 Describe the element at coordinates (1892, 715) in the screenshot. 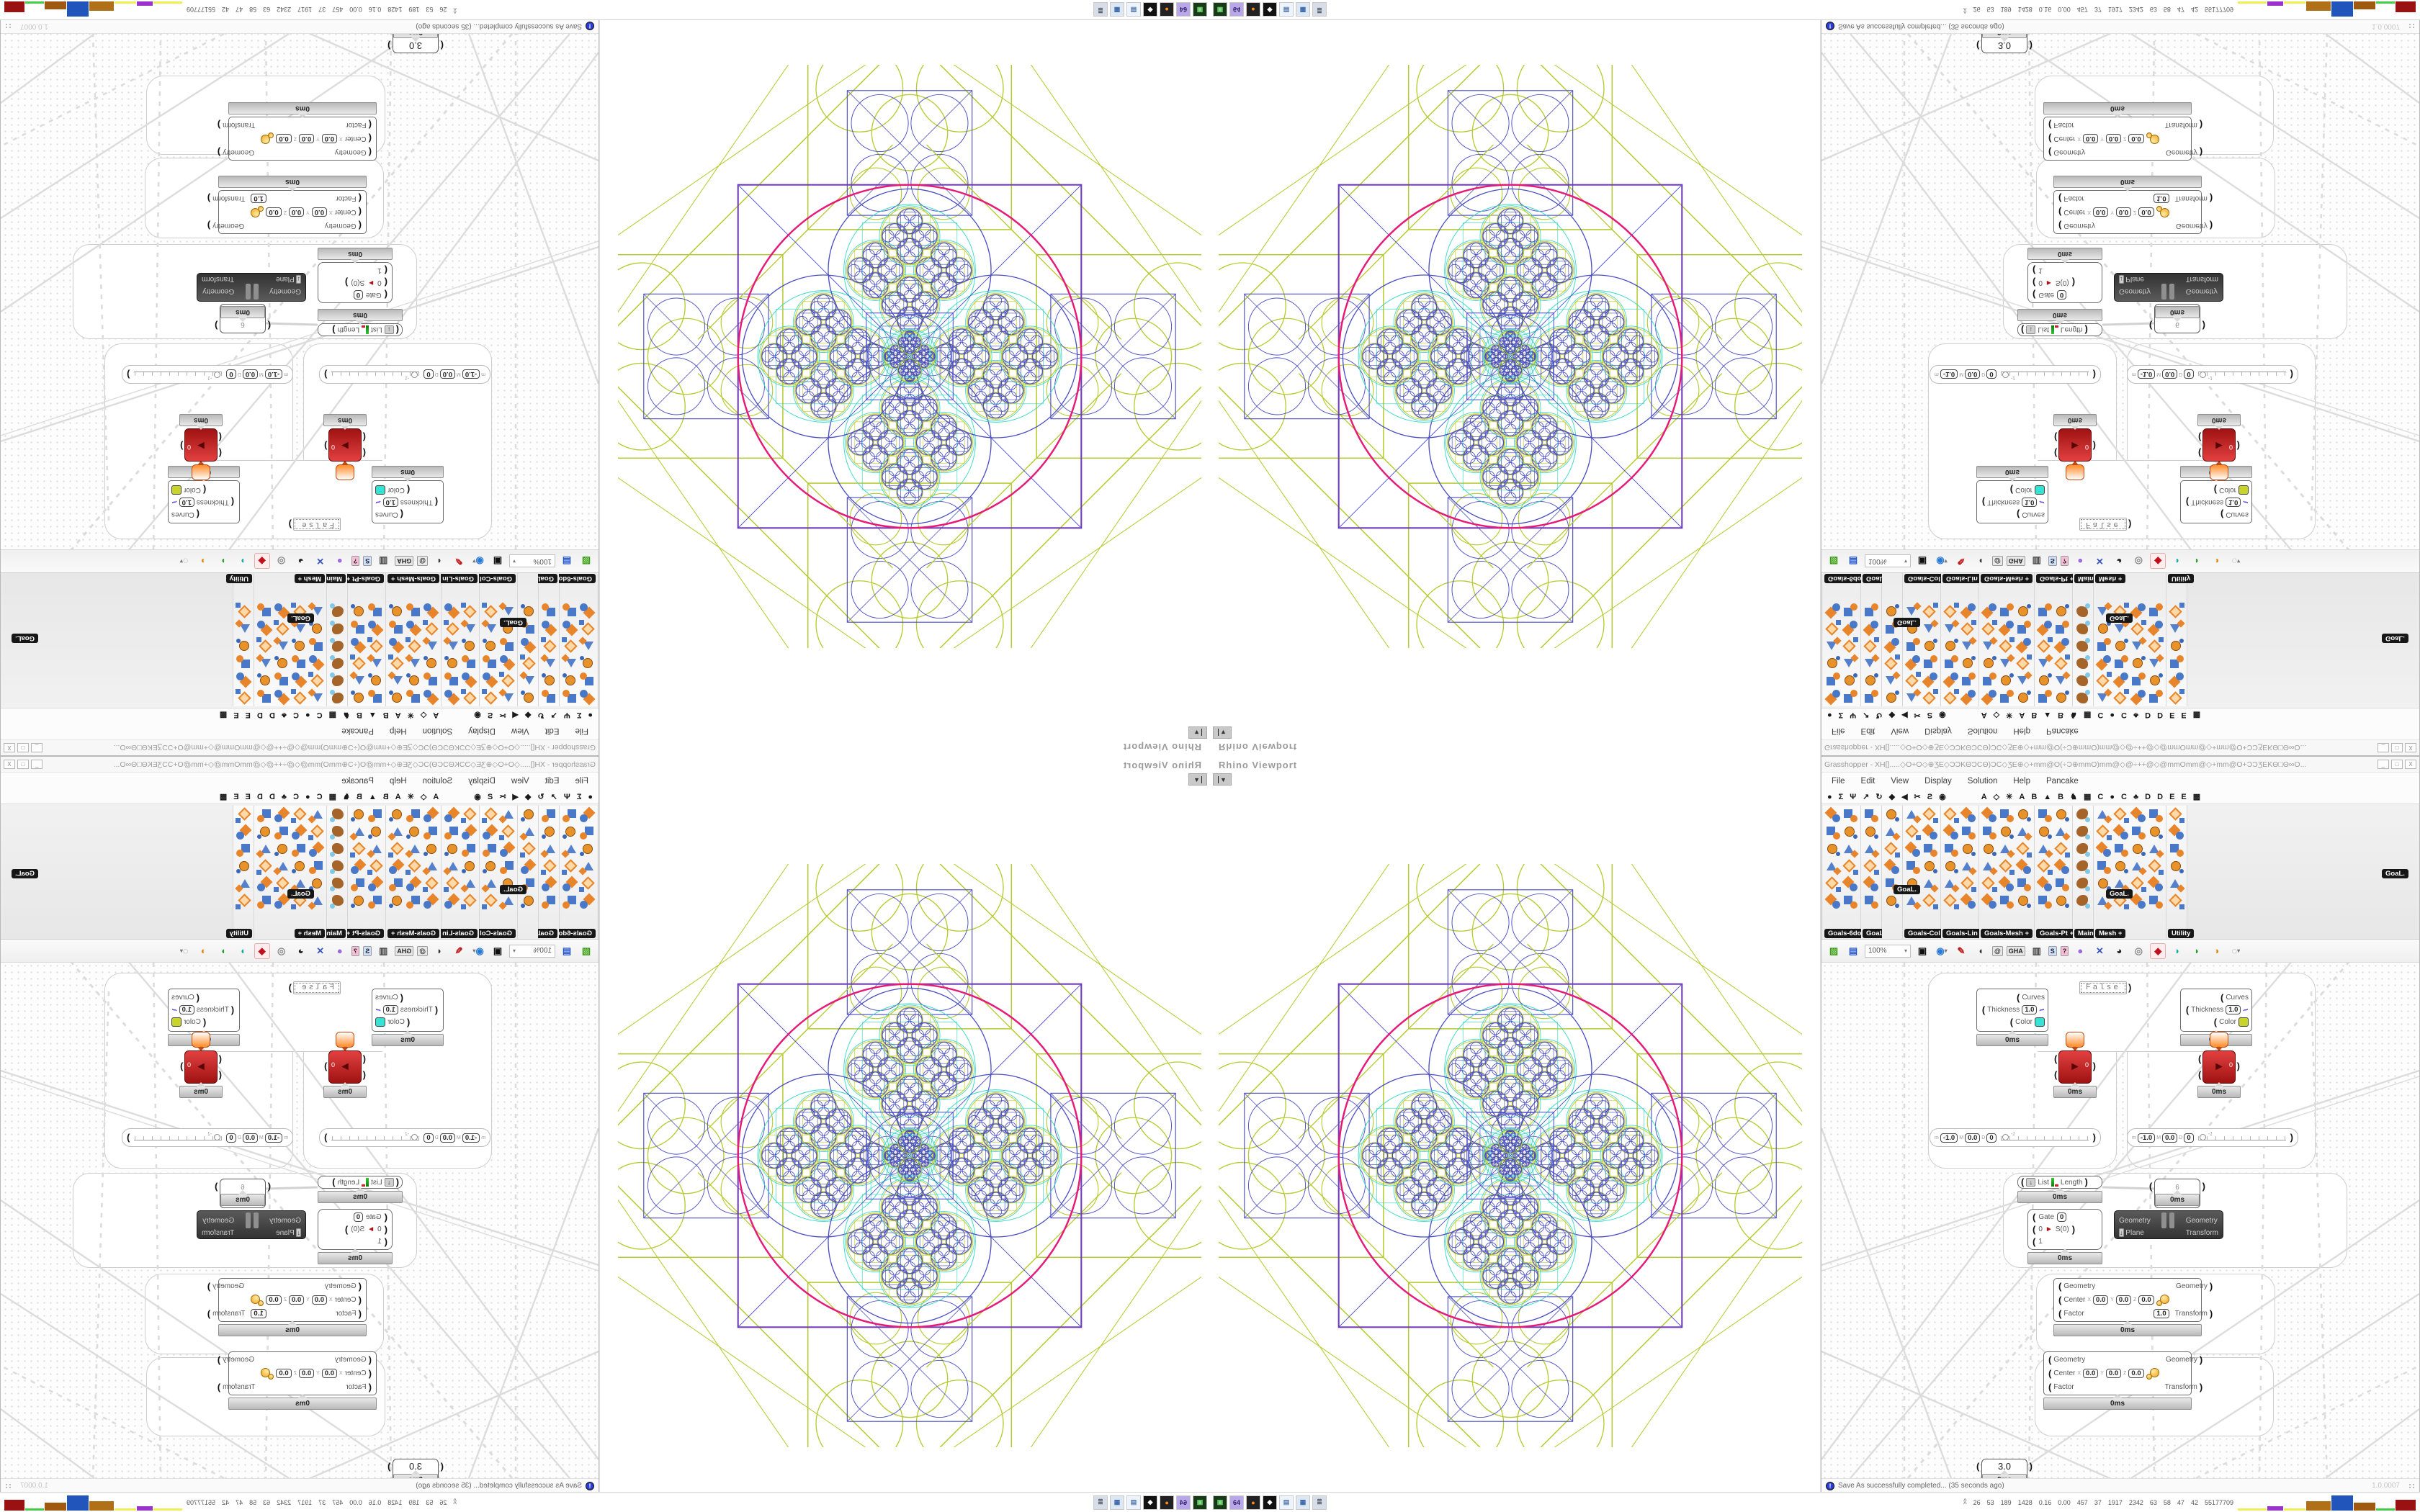

I see `component-tab: ◆` at that location.